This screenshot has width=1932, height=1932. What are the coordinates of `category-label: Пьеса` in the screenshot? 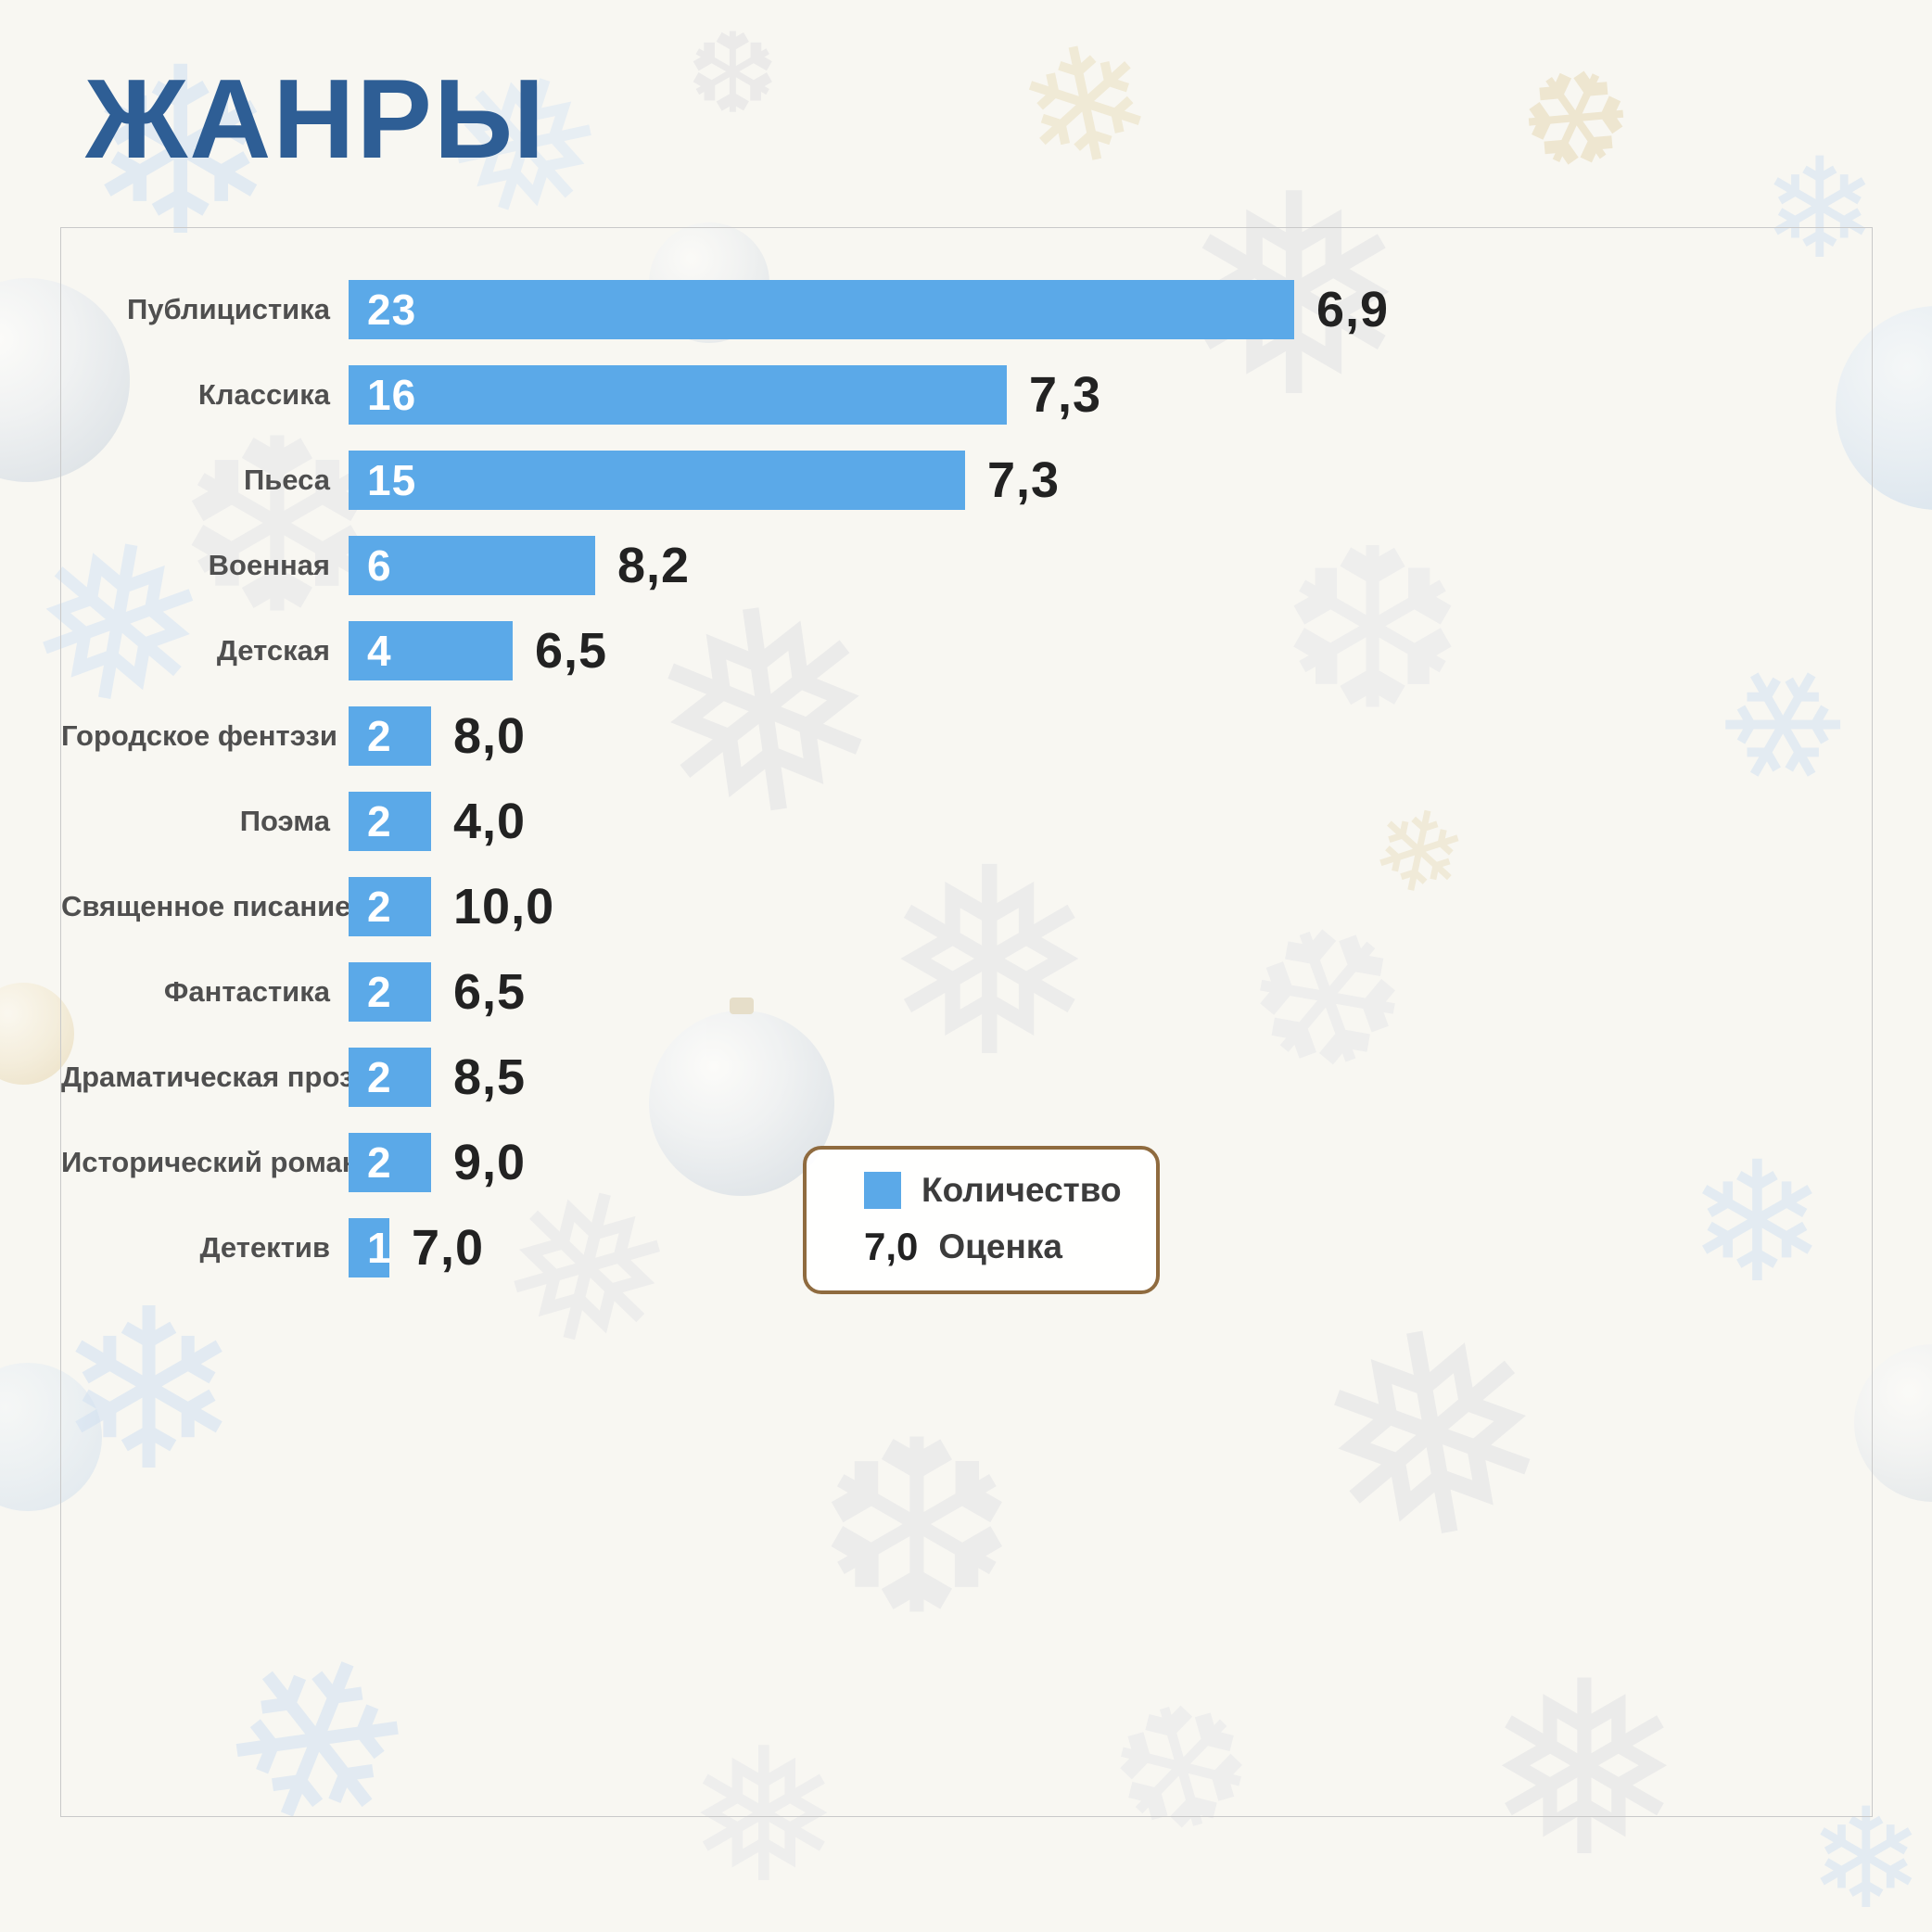 It's located at (286, 480).